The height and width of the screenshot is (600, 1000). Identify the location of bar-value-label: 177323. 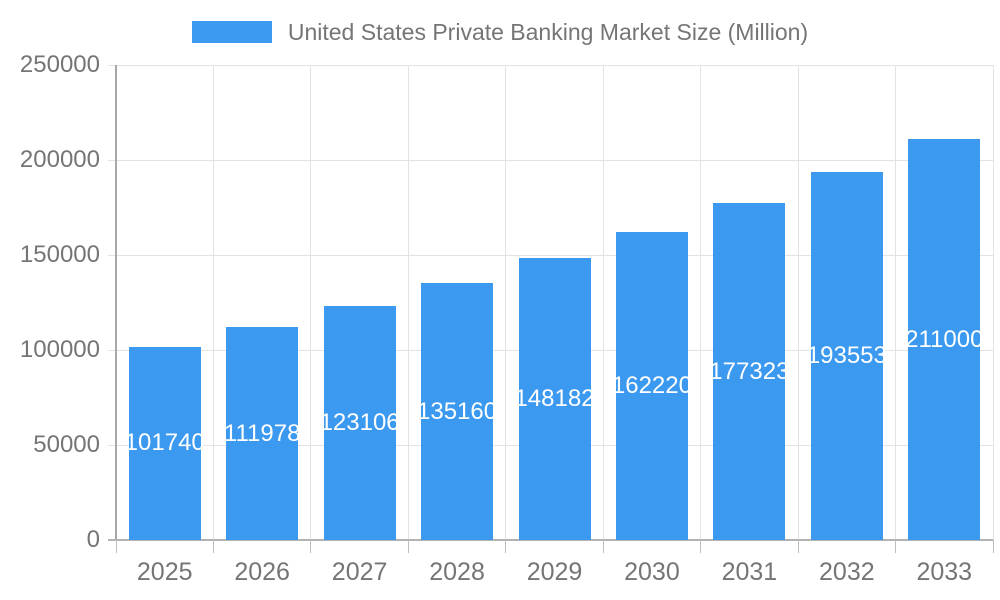
(749, 371).